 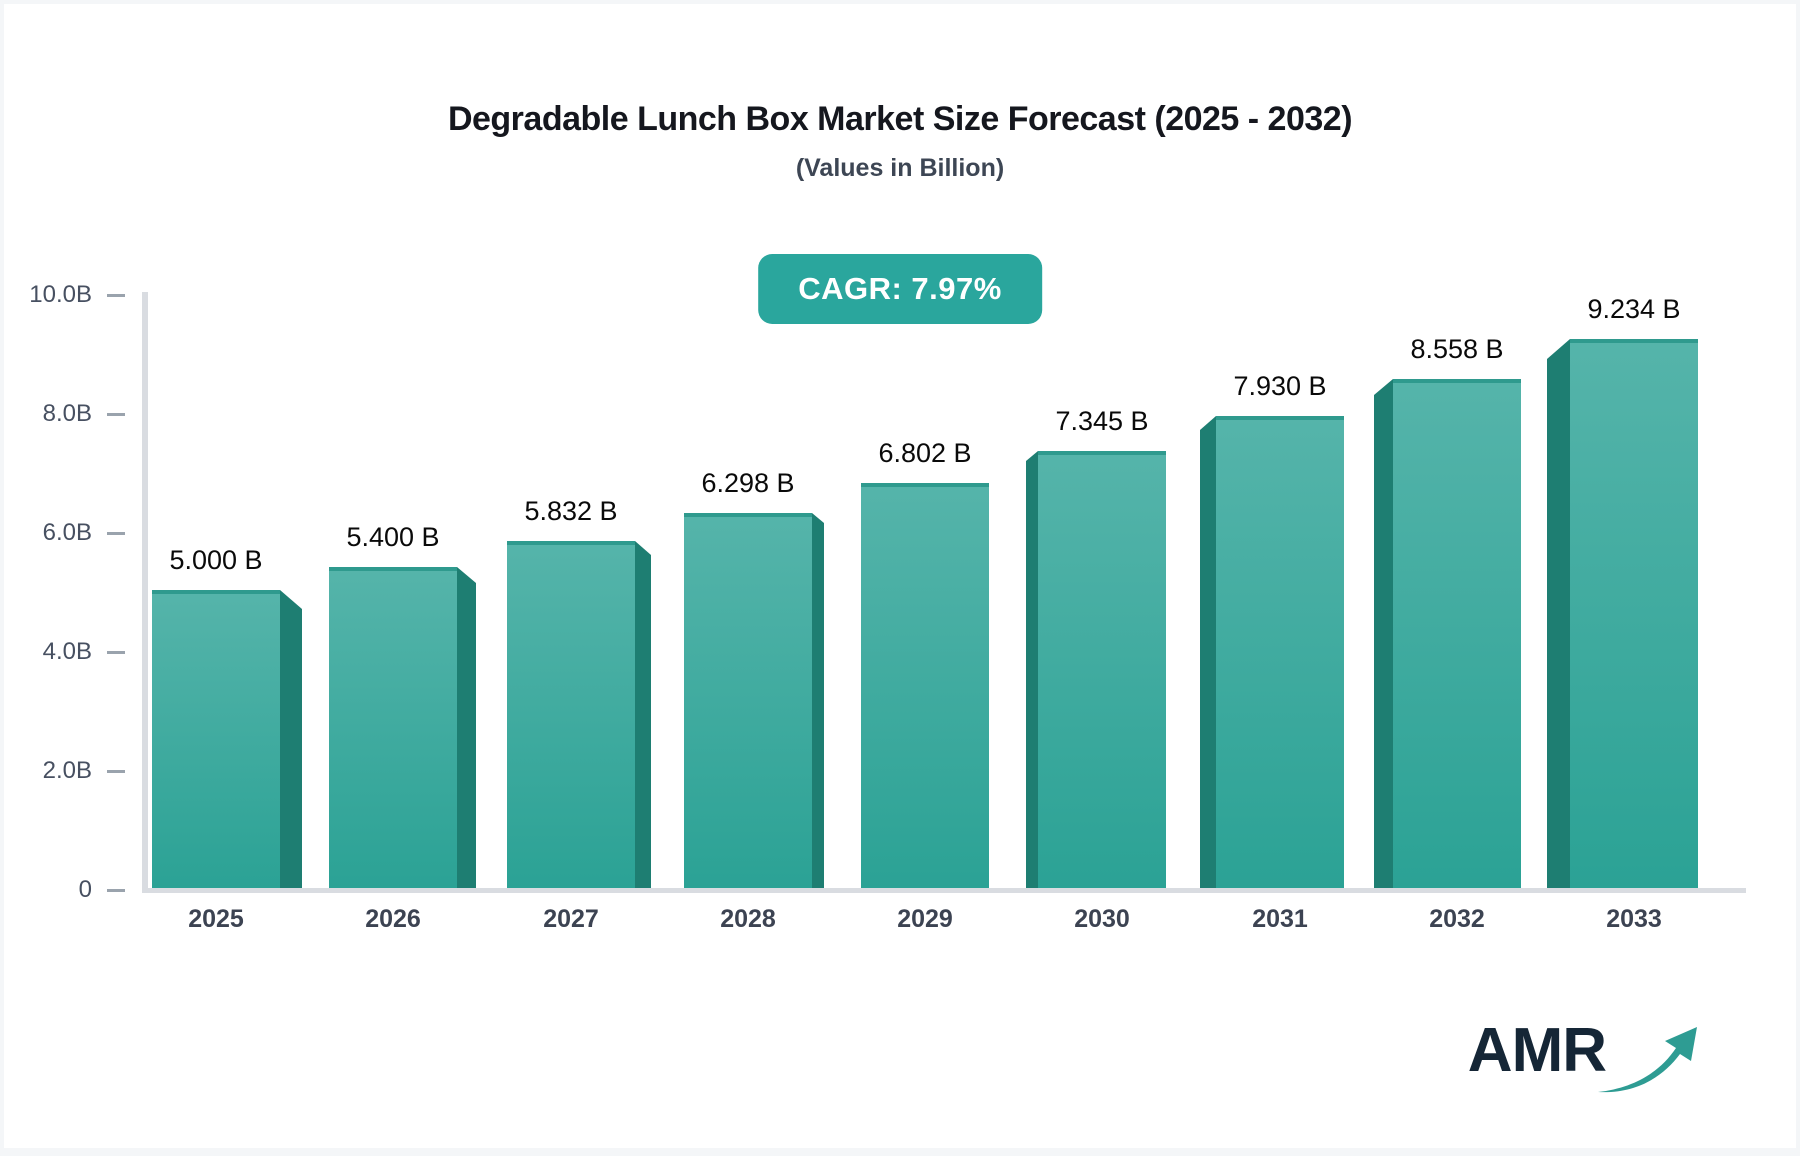 I want to click on bar-side-2032, so click(x=1383, y=633).